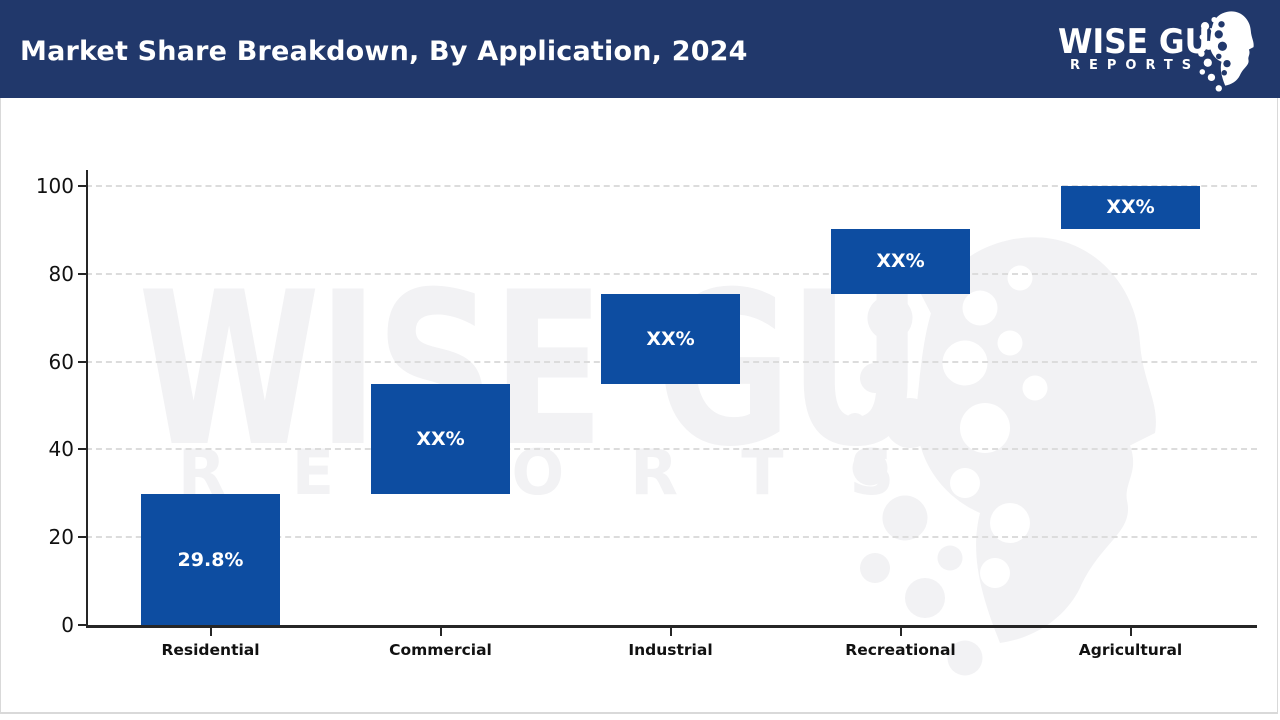  I want to click on y-tick-label: 80, so click(61, 273).